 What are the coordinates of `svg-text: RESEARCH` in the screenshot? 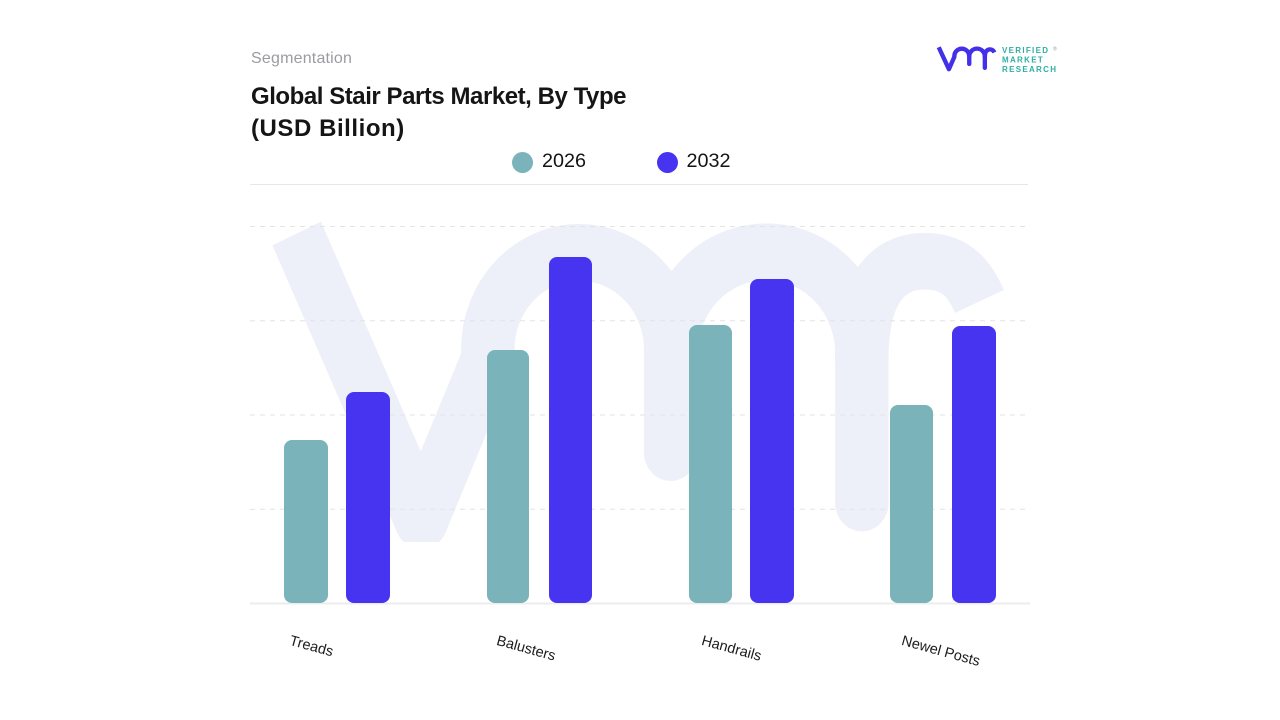 It's located at (1029, 69).